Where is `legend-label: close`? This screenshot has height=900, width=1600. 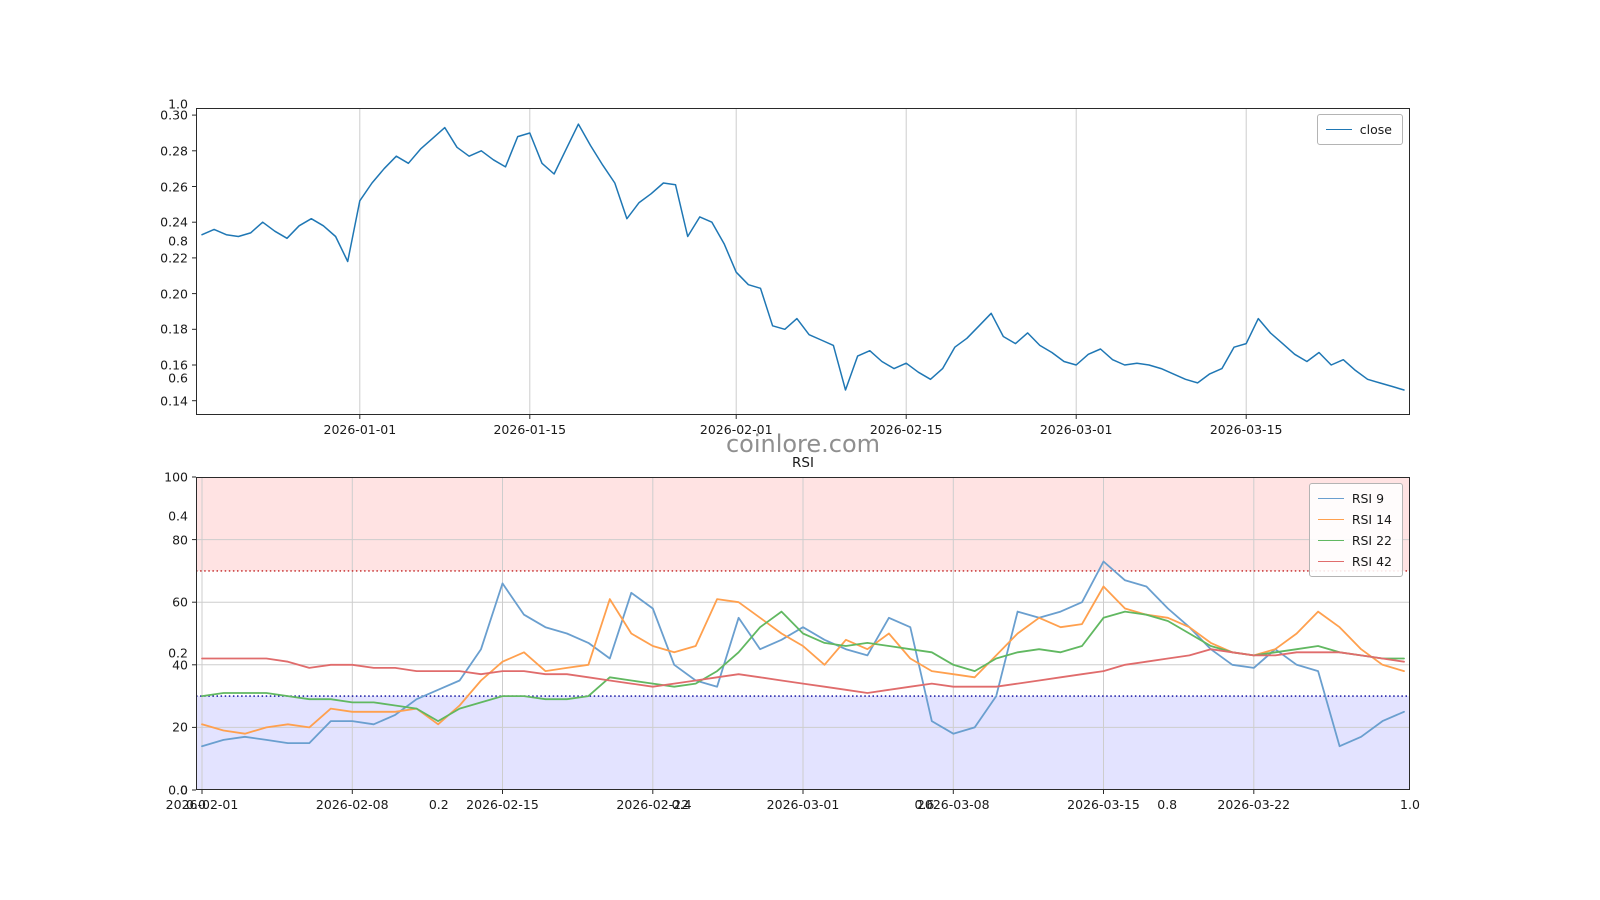
legend-label: close is located at coordinates (1375, 129).